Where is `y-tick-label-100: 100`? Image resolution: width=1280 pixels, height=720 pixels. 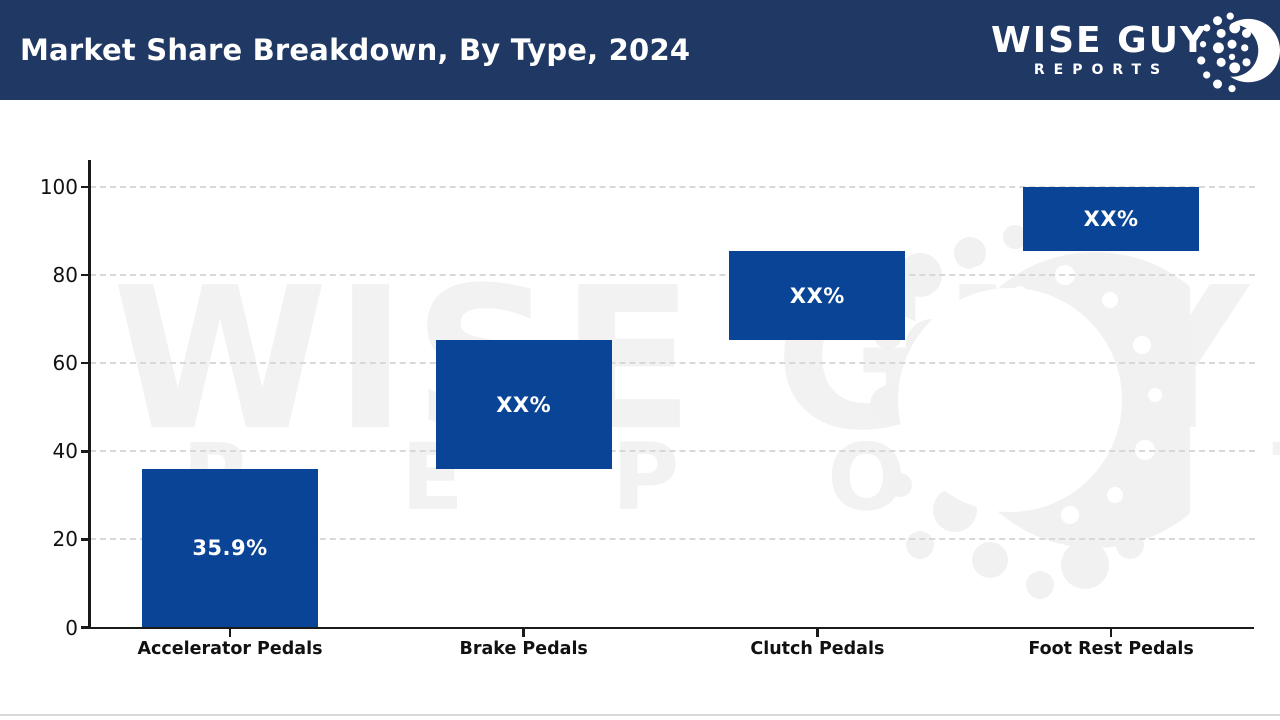 y-tick-label-100: 100 is located at coordinates (58, 187).